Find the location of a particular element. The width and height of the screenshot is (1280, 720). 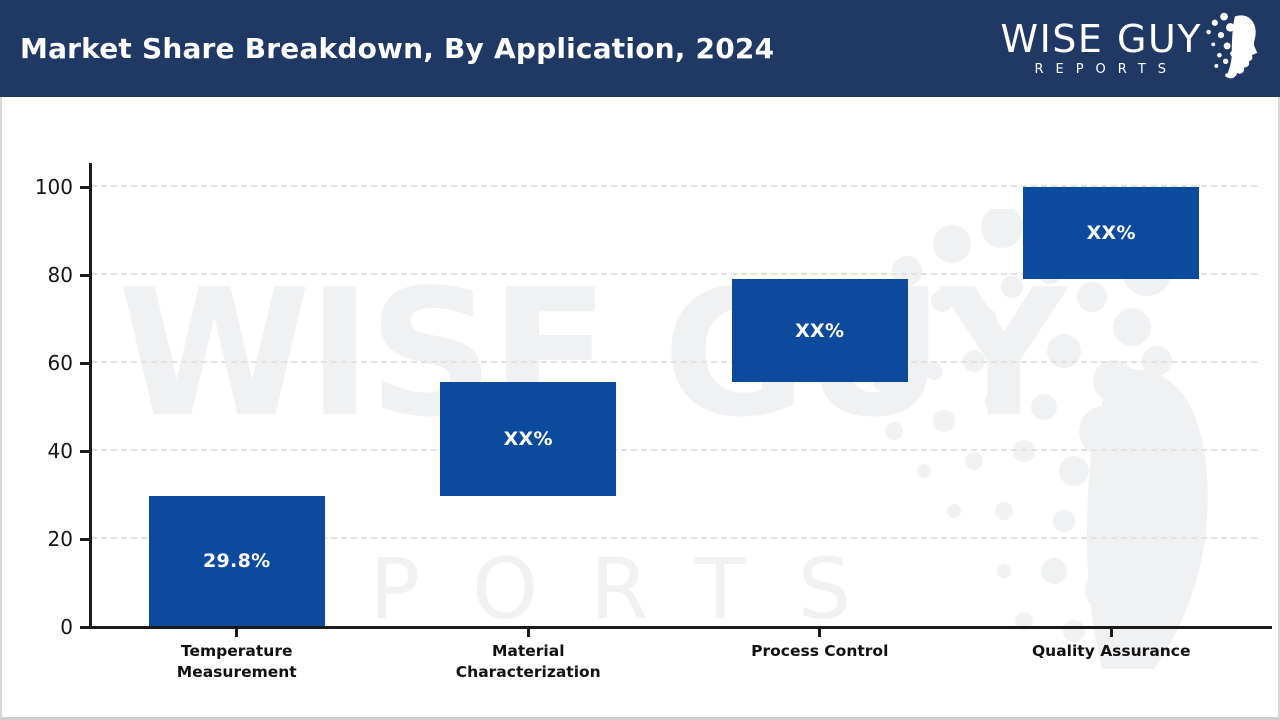

category-label-3: Quality Assurance is located at coordinates (1111, 651).